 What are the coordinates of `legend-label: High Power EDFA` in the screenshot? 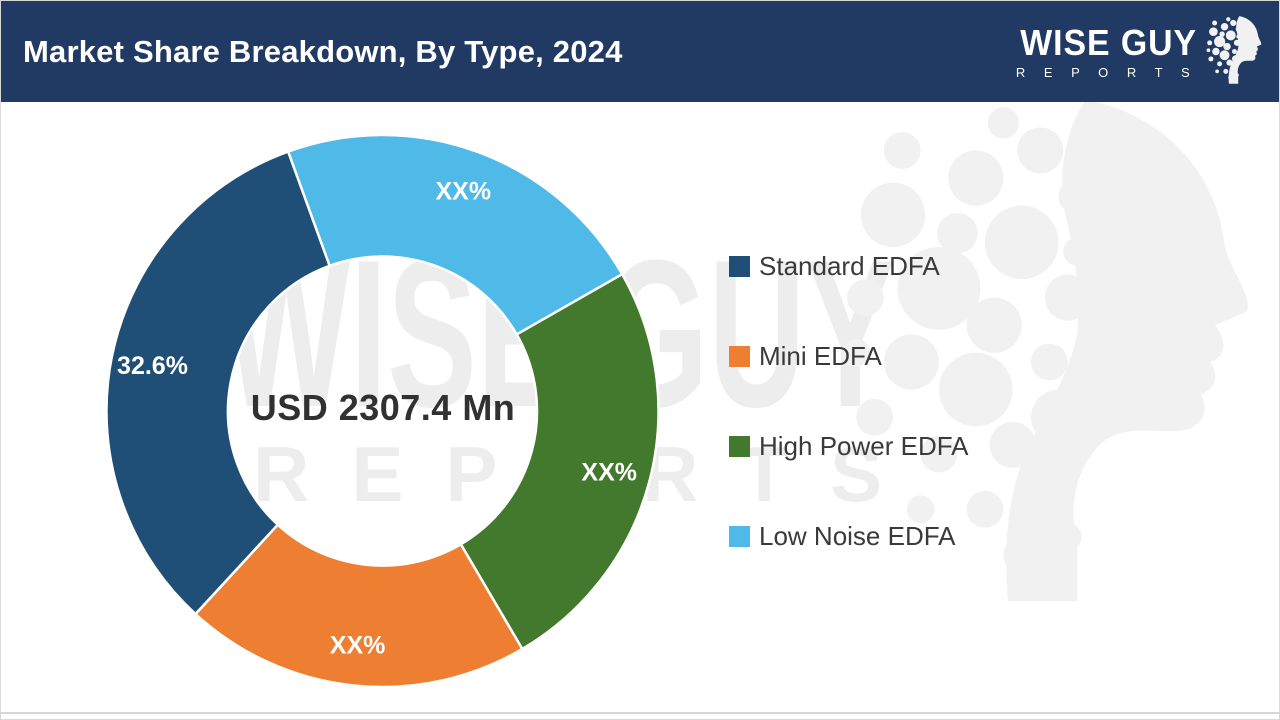 It's located at (864, 446).